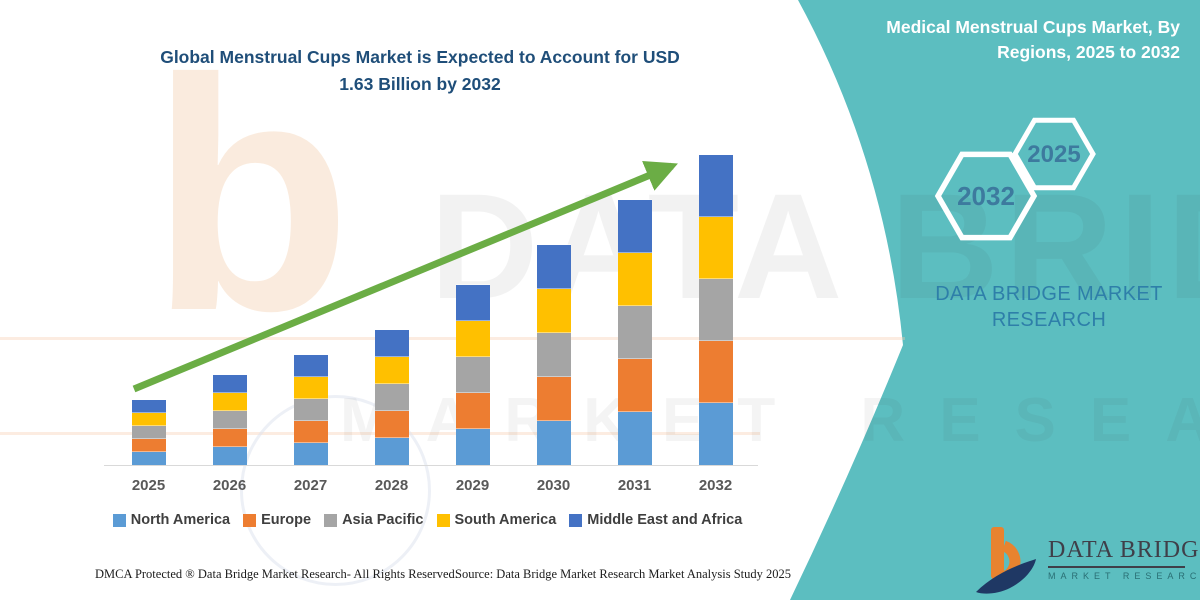  What do you see at coordinates (1116, 567) in the screenshot?
I see `logo-underline` at bounding box center [1116, 567].